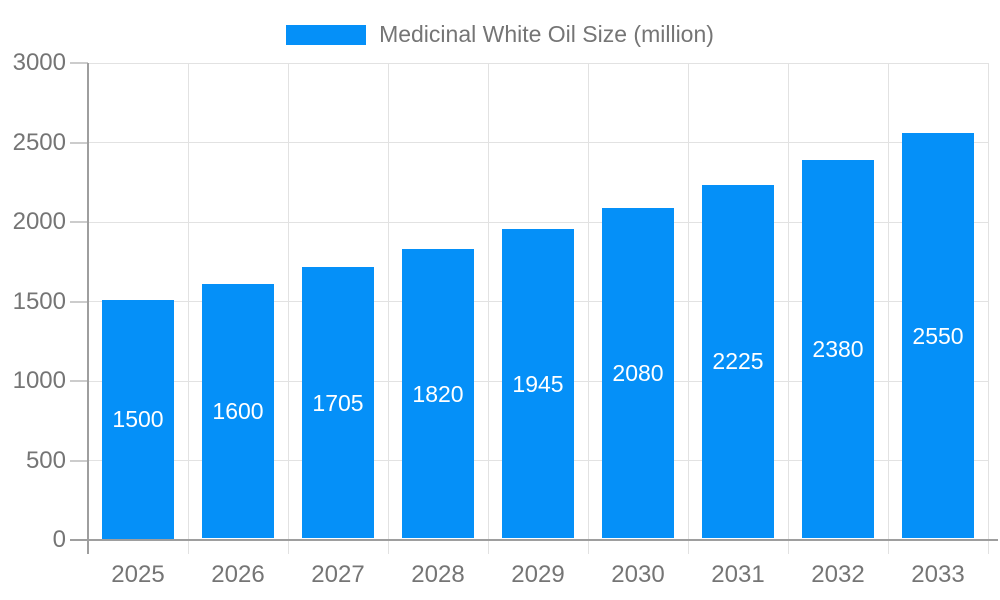 The image size is (1000, 600). I want to click on y-axis-tick-label: 1000, so click(39, 380).